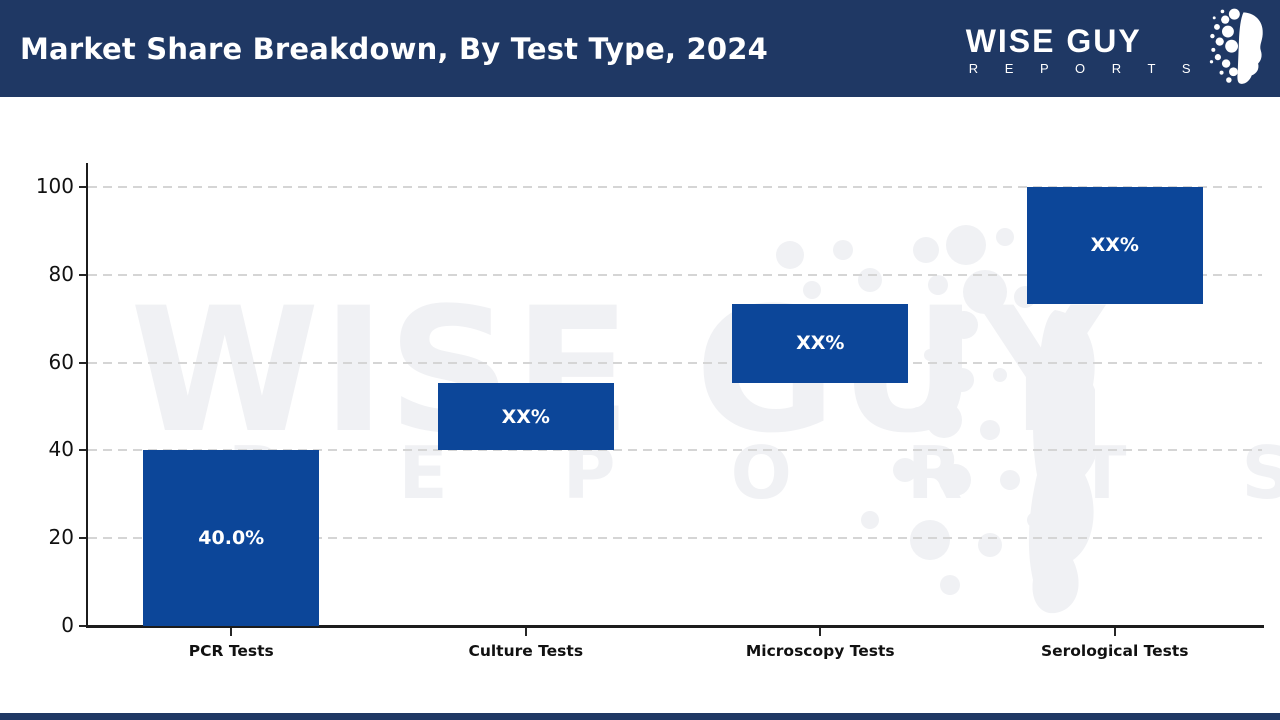 This screenshot has width=1280, height=720. Describe the element at coordinates (1053, 41) in the screenshot. I see `logo-wordmark: WISE GUY` at that location.